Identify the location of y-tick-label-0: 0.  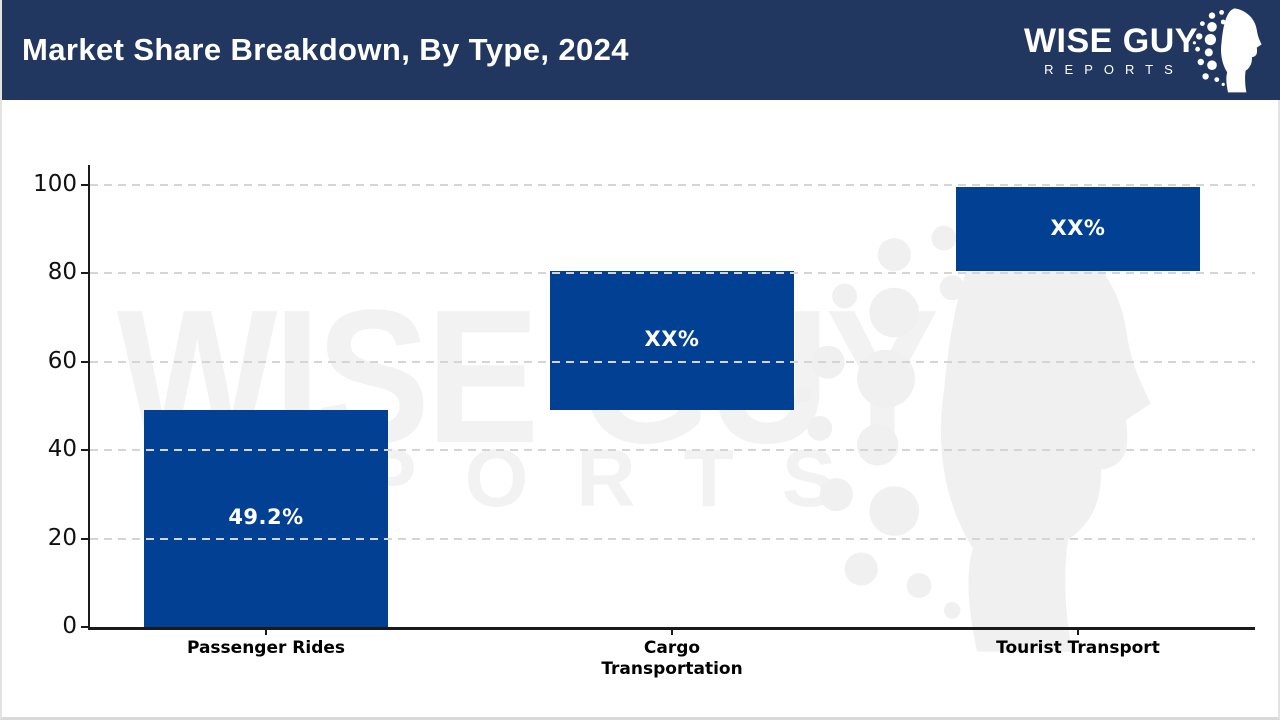
(69, 626).